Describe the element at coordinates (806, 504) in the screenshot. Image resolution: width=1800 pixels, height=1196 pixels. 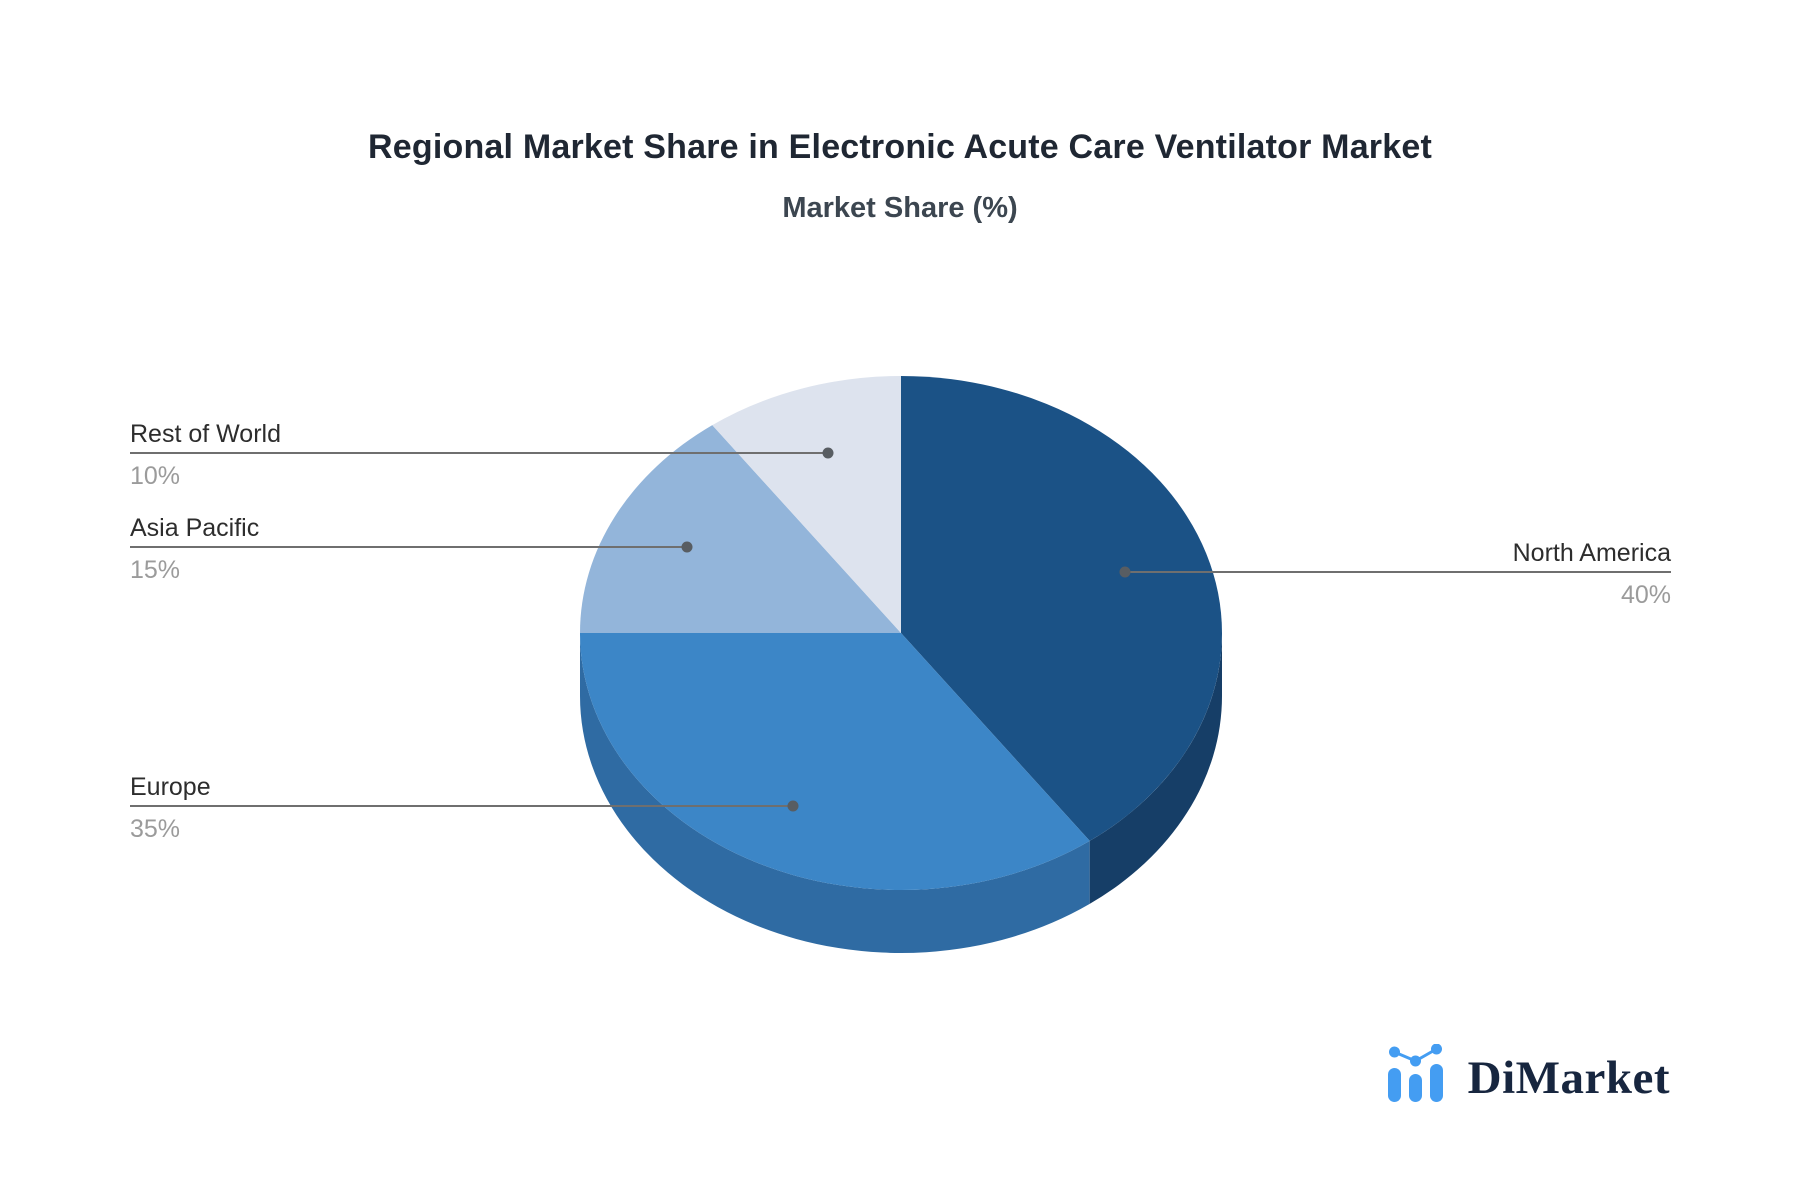
I see `pie-slice-rest-of-world` at that location.